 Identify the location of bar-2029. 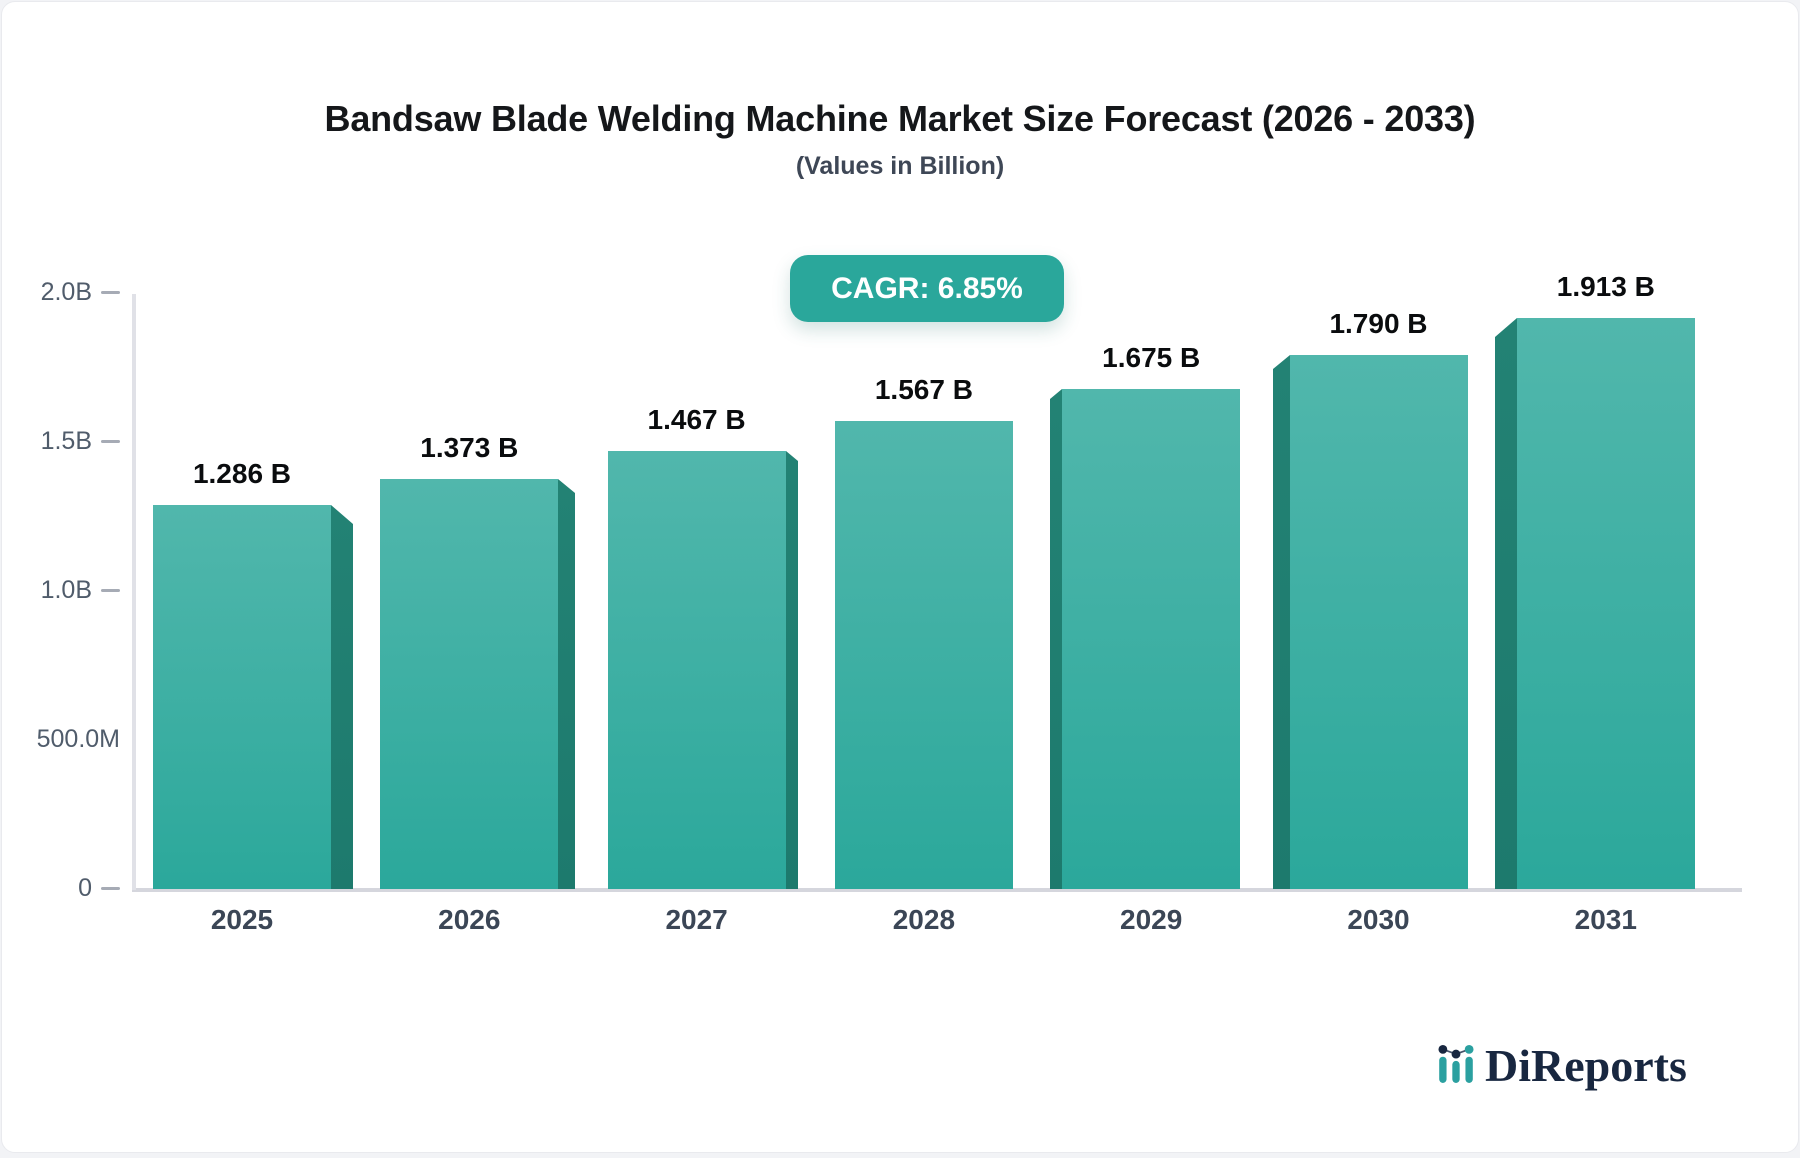
(1151, 639).